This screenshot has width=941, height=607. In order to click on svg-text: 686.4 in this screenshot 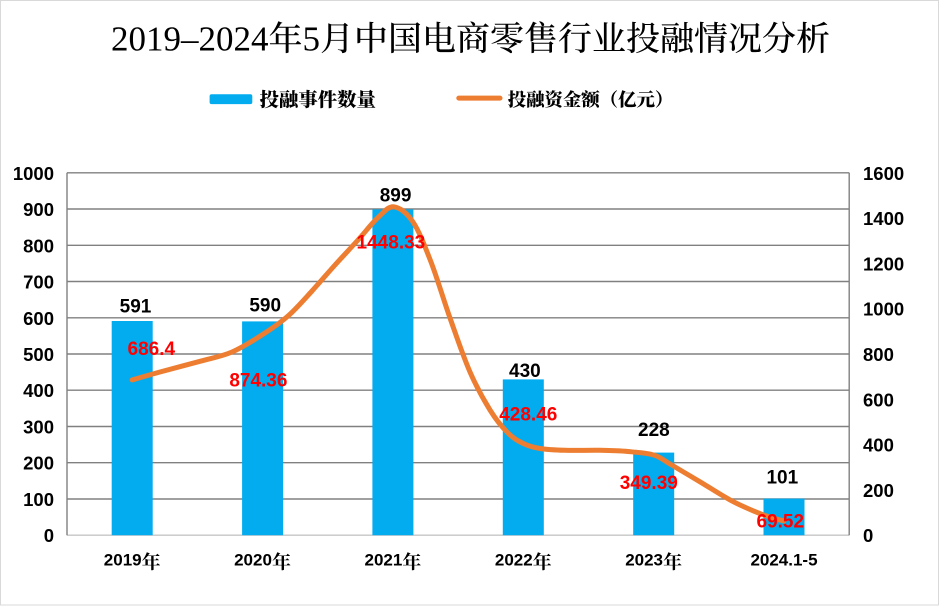, I will do `click(152, 349)`.